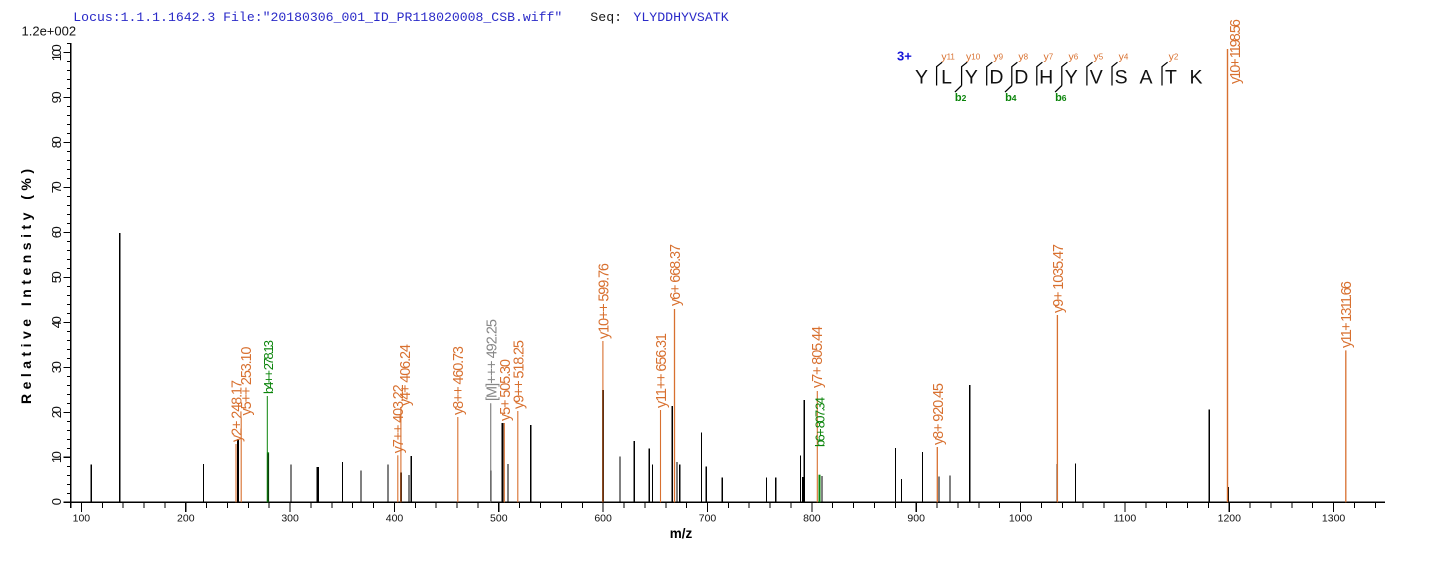 The image size is (1436, 567). What do you see at coordinates (1171, 78) in the screenshot?
I see `svg-text: T` at bounding box center [1171, 78].